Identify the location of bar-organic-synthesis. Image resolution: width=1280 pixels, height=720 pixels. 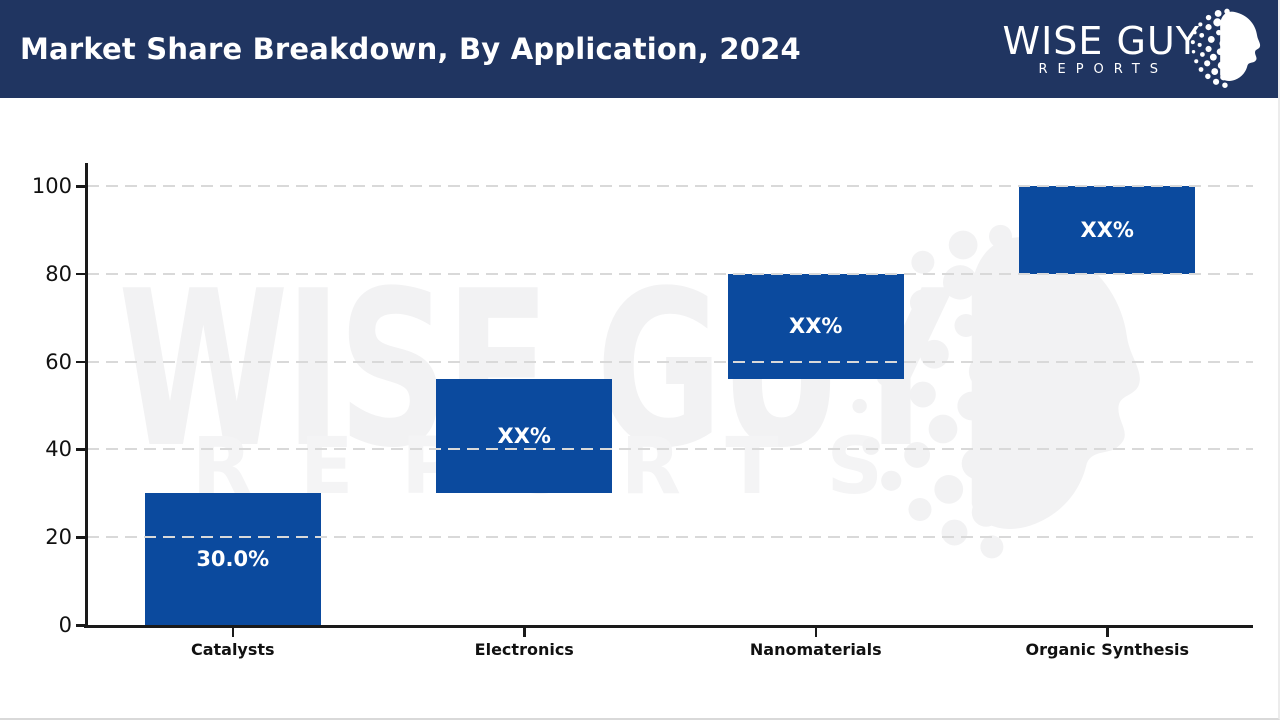
(1107, 230).